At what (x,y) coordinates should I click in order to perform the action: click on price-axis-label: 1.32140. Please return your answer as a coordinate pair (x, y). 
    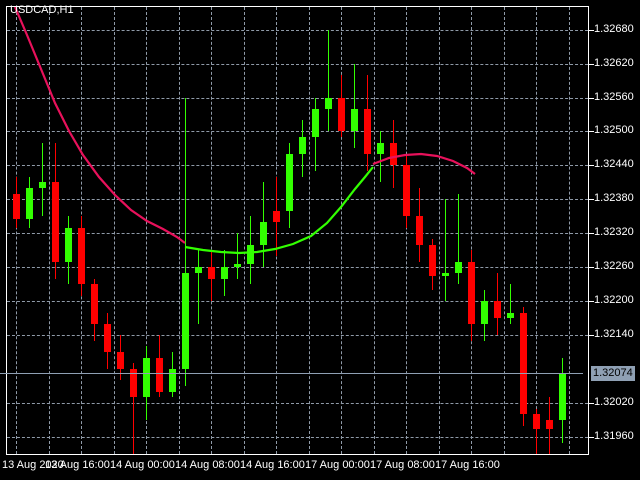
    Looking at the image, I should click on (614, 334).